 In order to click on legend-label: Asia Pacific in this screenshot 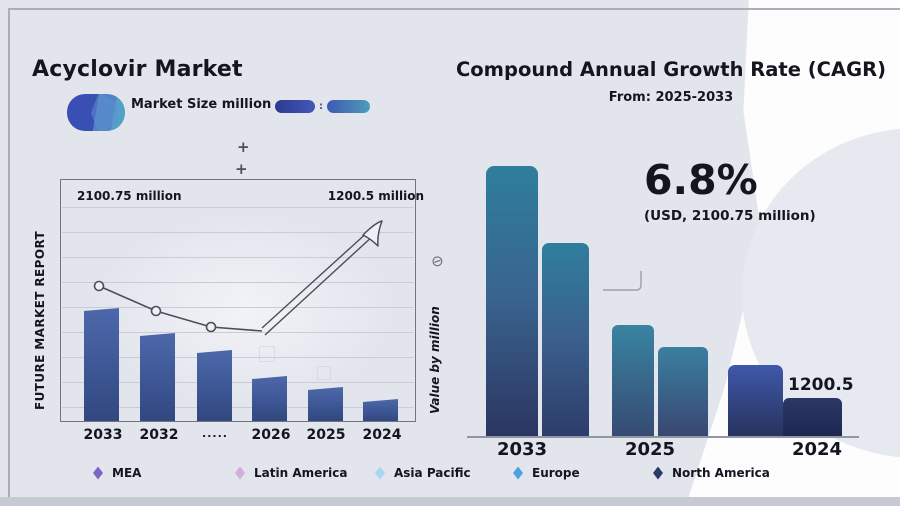, I will do `click(432, 473)`.